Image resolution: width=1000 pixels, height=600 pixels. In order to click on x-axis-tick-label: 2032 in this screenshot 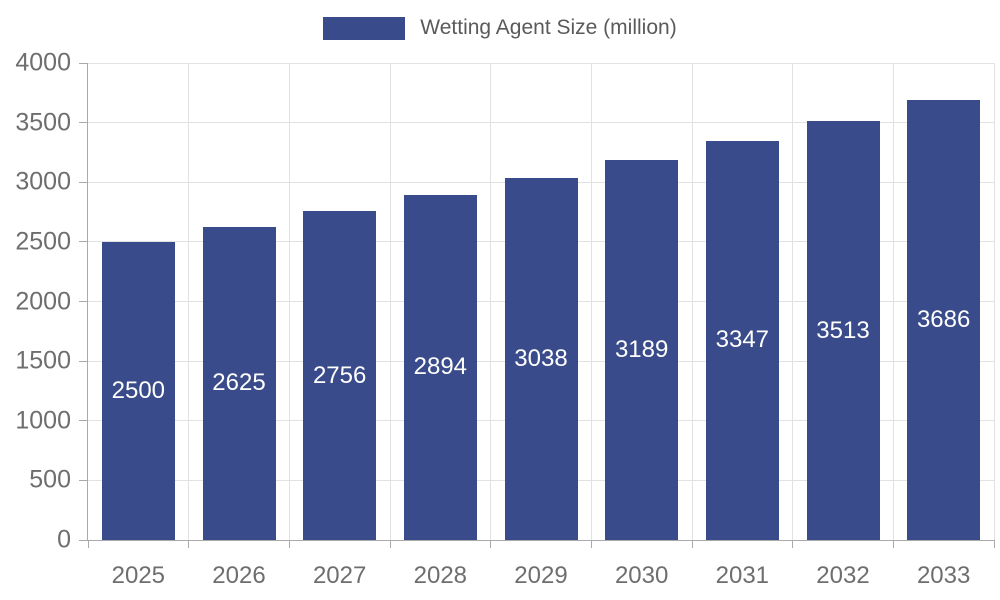, I will do `click(843, 575)`.